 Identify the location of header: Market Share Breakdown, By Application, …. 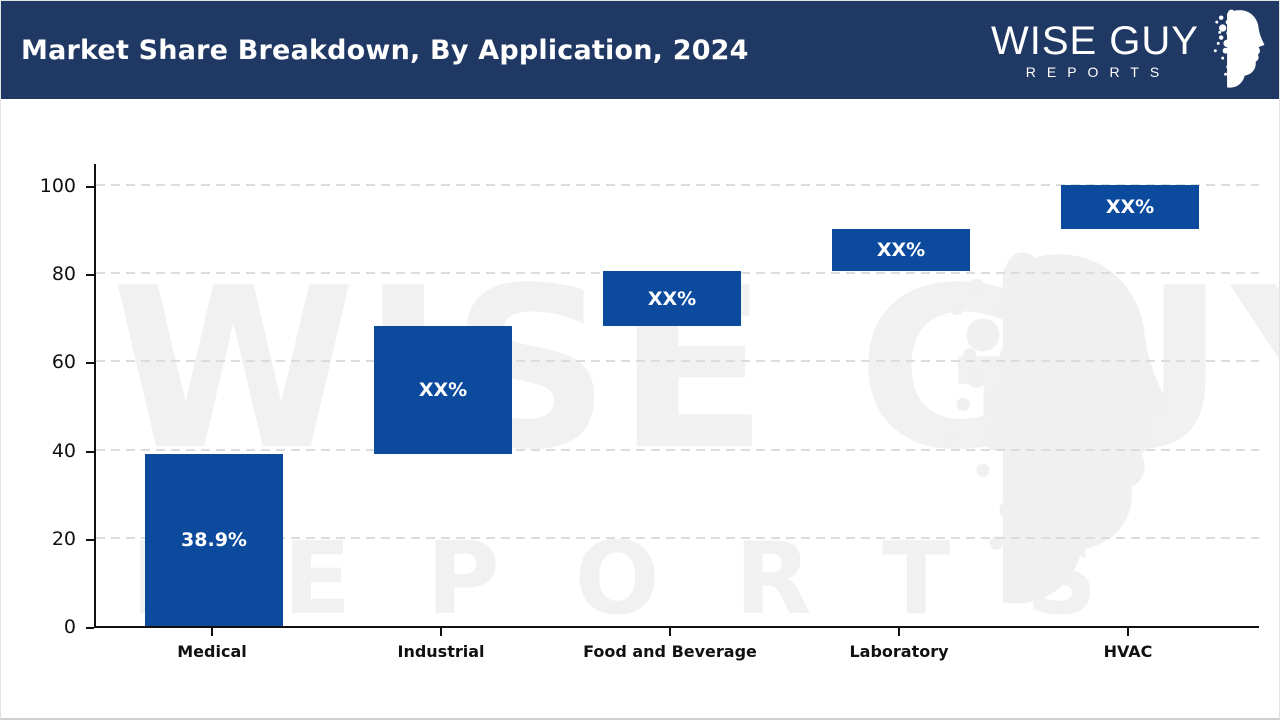
(640, 50).